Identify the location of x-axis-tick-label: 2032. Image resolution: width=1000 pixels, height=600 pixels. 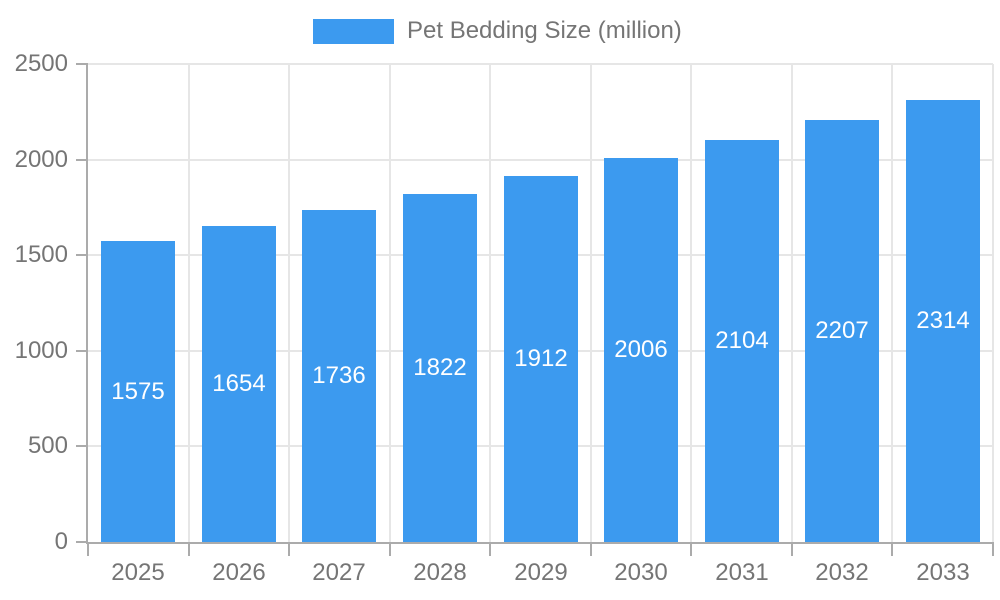
(842, 572).